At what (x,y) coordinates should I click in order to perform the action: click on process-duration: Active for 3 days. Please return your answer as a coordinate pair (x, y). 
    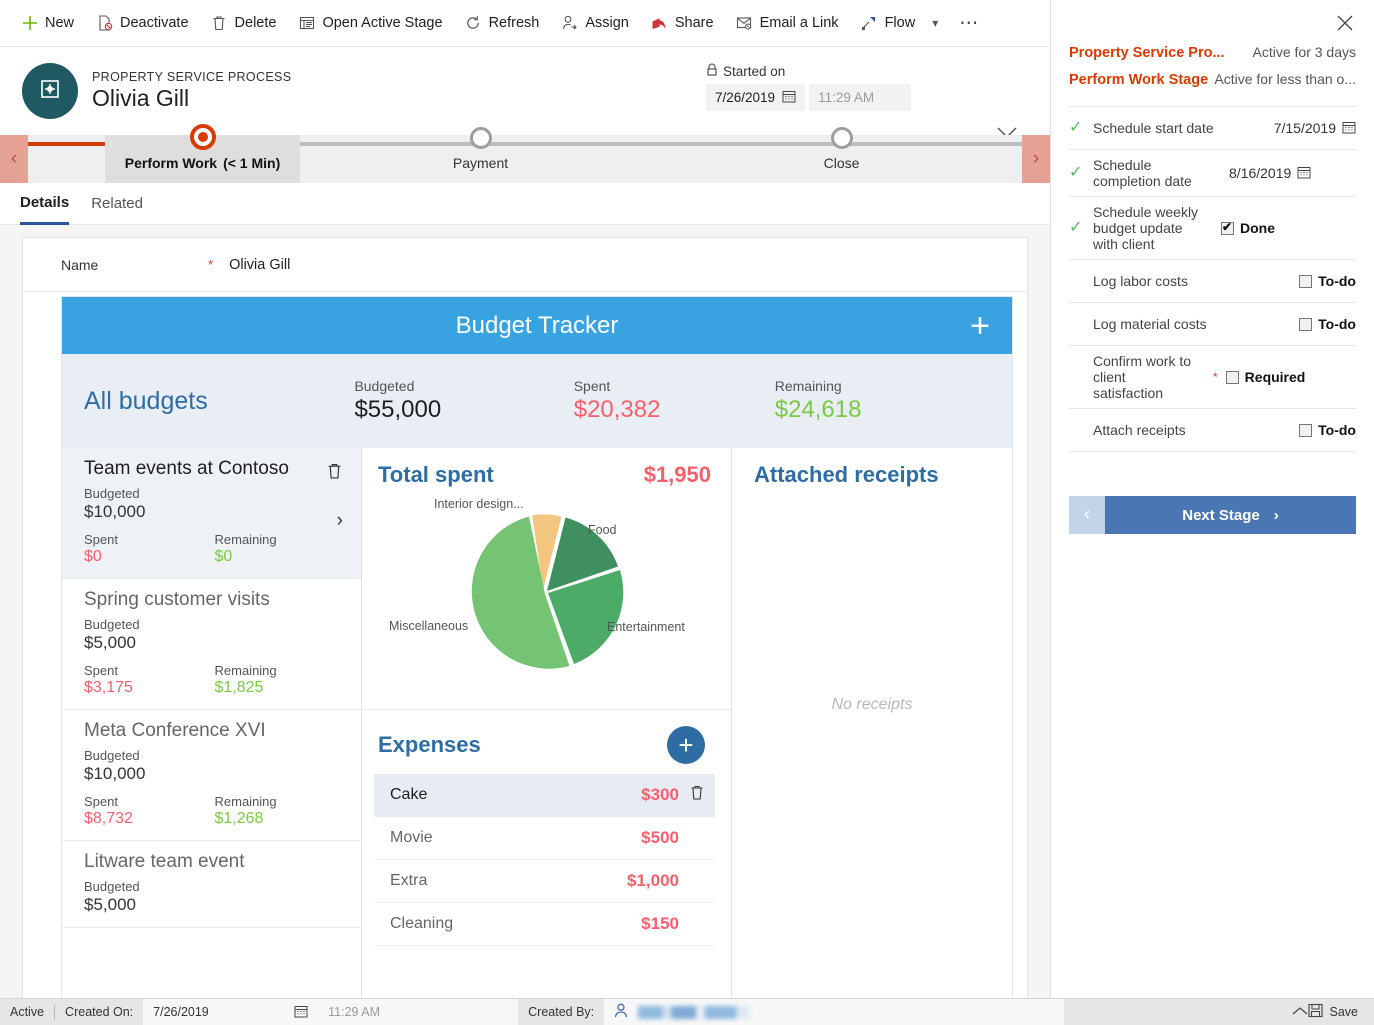
    Looking at the image, I should click on (1304, 52).